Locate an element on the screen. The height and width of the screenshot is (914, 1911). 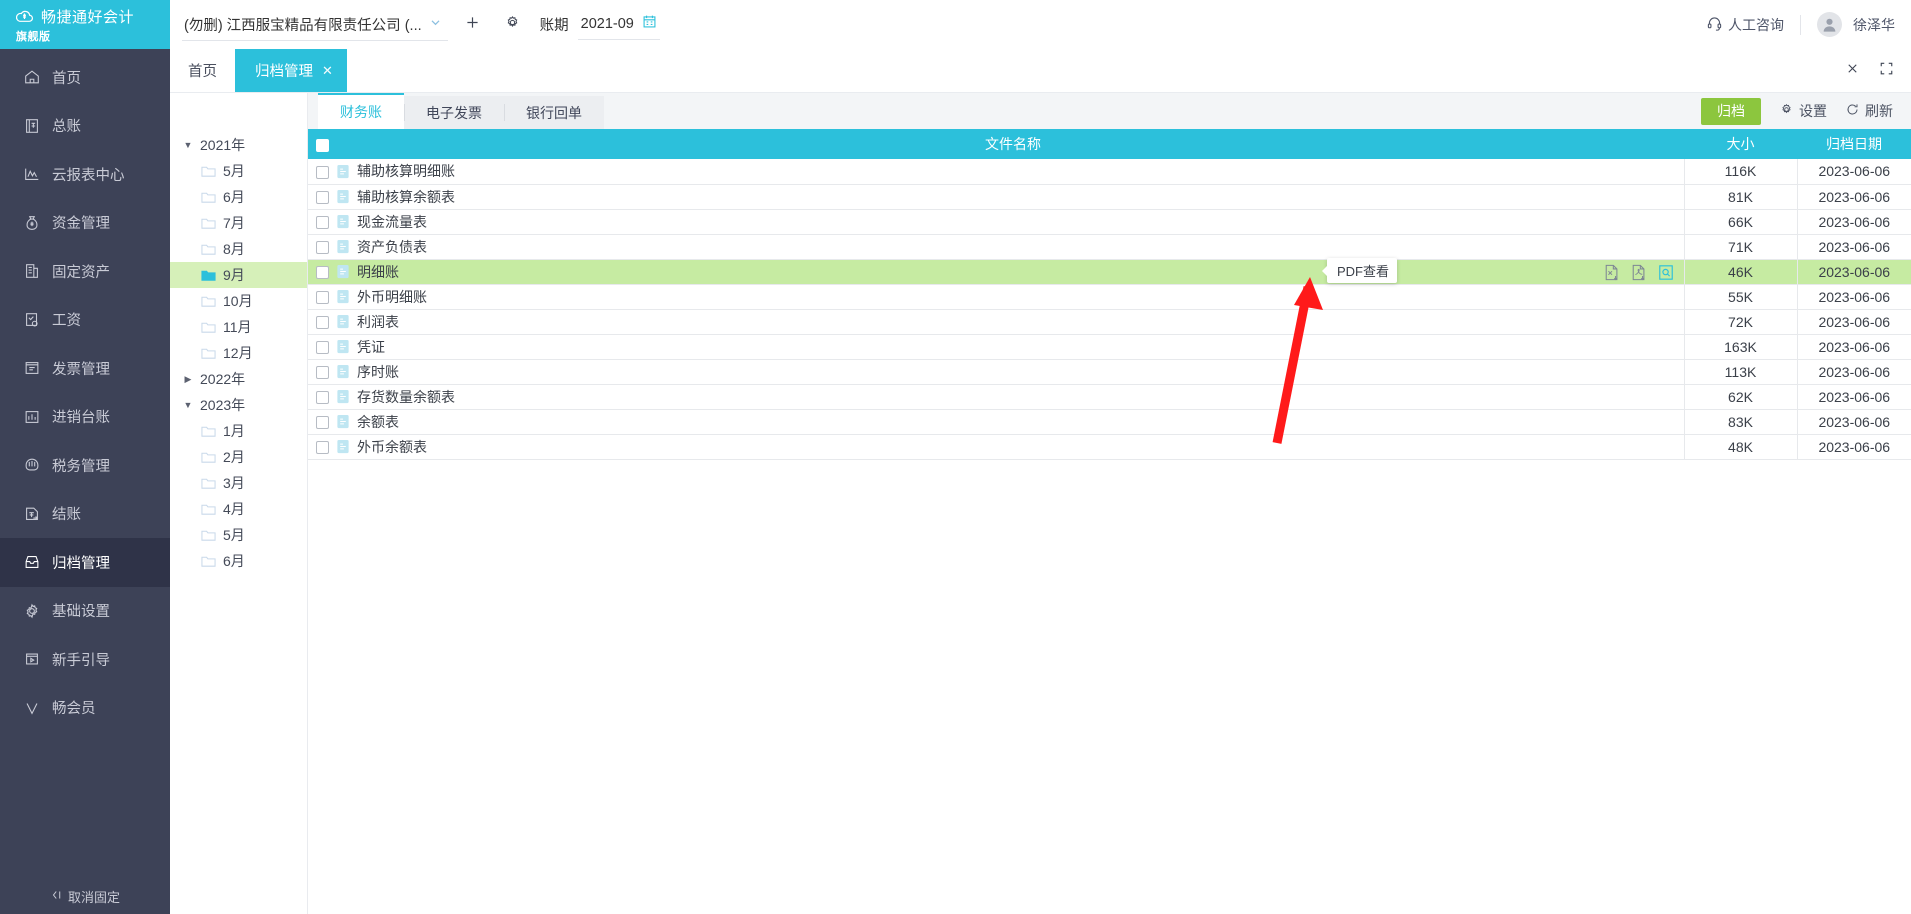
add-company-button is located at coordinates (473, 25).